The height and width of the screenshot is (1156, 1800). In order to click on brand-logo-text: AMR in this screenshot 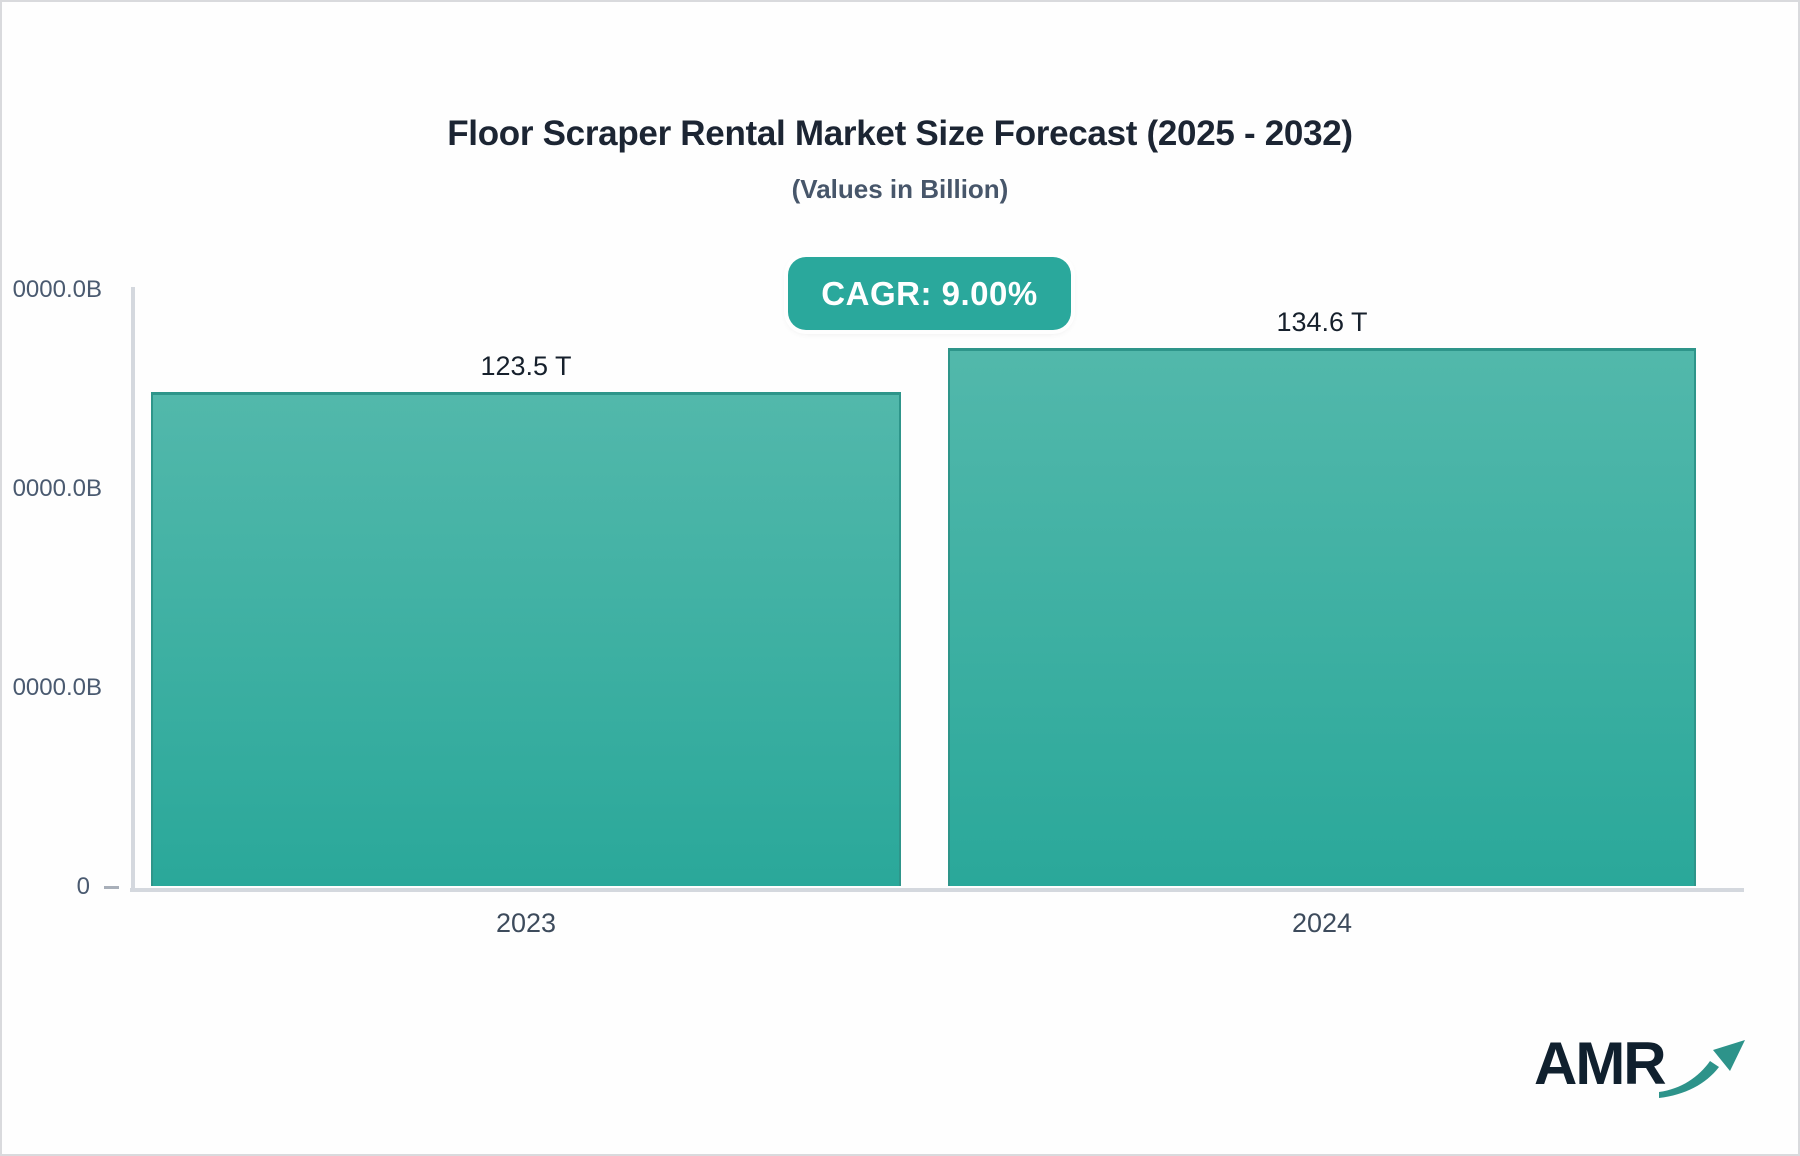, I will do `click(1600, 1063)`.